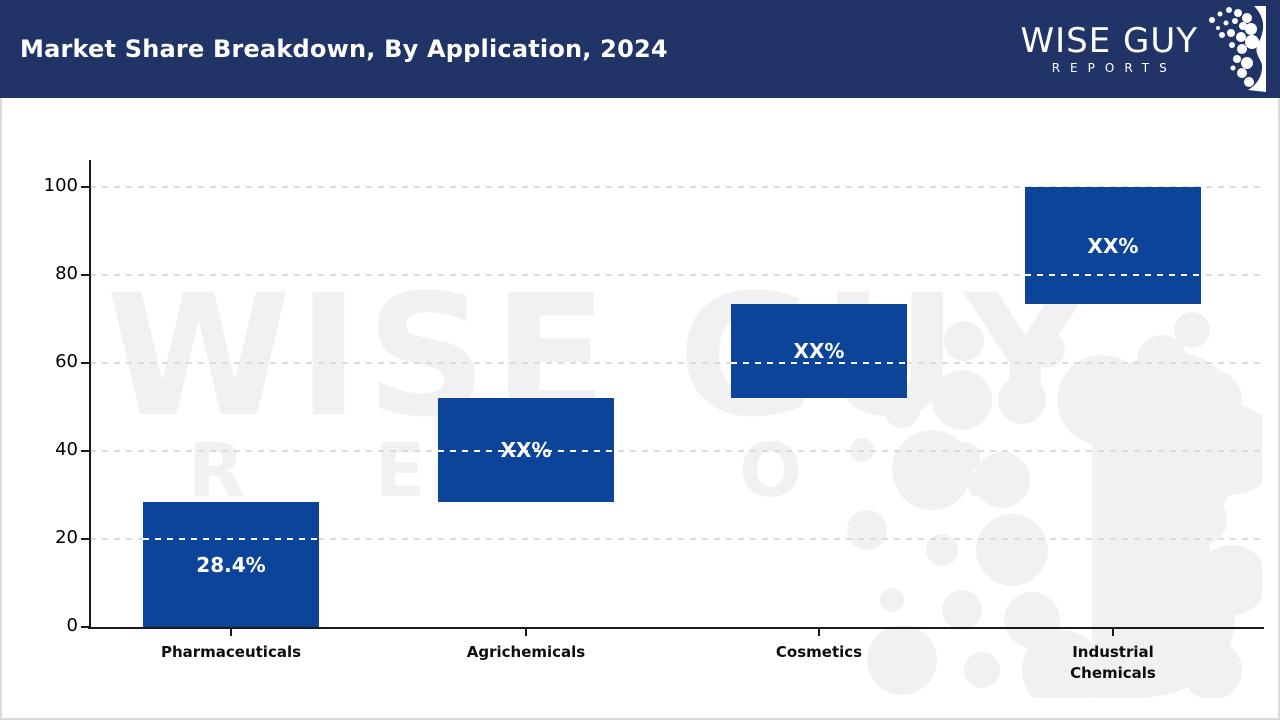 The image size is (1280, 720). What do you see at coordinates (1237, 49) in the screenshot?
I see `logo-face-icon` at bounding box center [1237, 49].